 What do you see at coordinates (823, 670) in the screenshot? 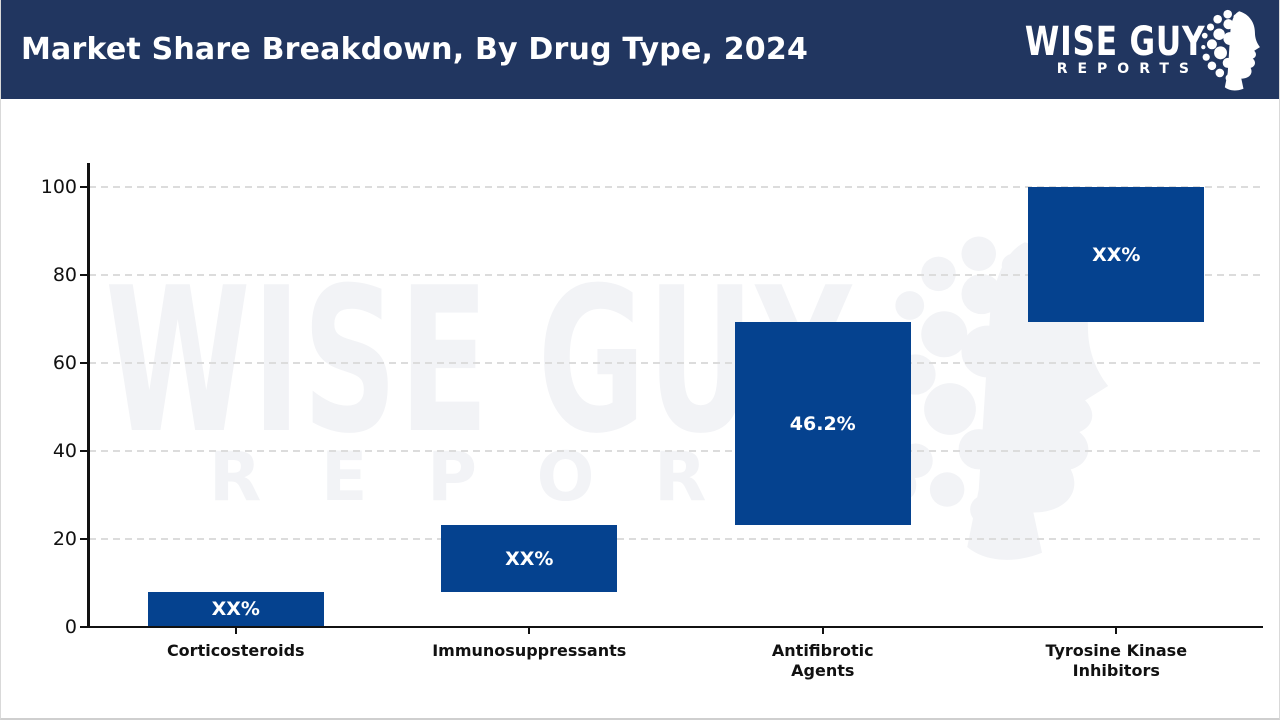
I see `category-label-line: Agents` at bounding box center [823, 670].